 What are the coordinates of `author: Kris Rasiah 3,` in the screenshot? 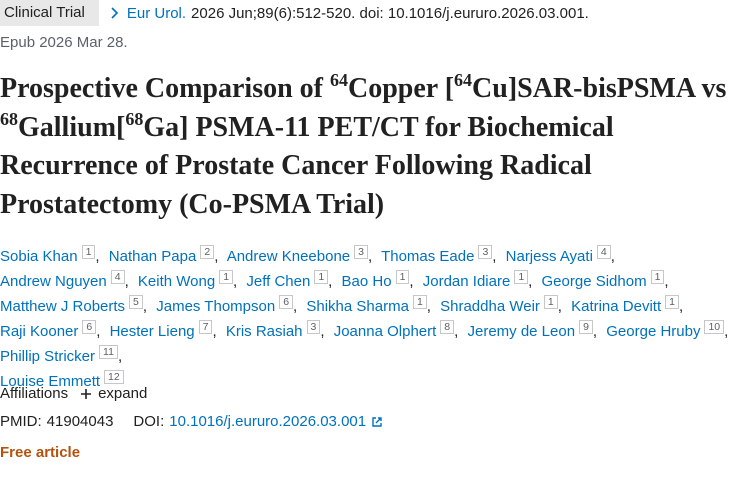 It's located at (277, 330).